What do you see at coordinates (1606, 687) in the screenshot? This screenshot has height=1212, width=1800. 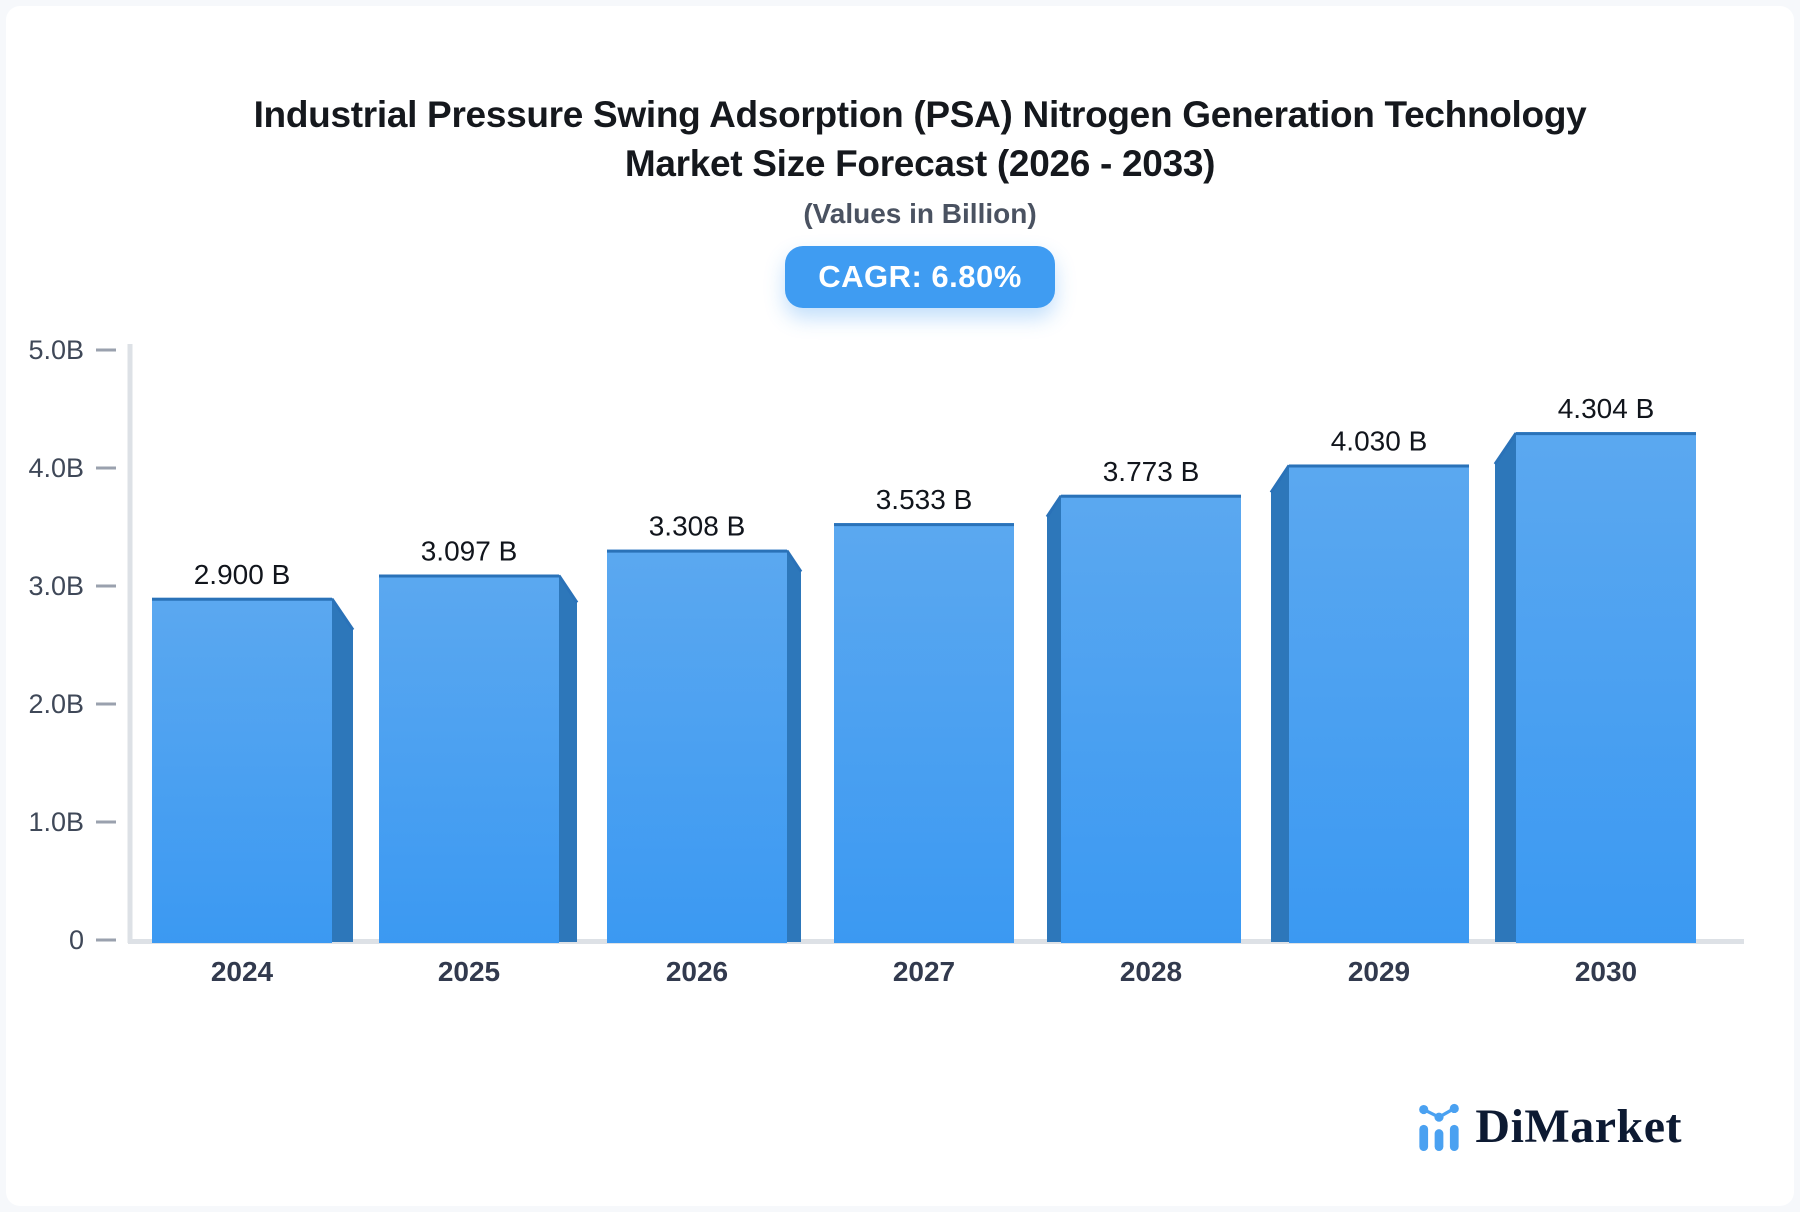 I see `bar-2030` at bounding box center [1606, 687].